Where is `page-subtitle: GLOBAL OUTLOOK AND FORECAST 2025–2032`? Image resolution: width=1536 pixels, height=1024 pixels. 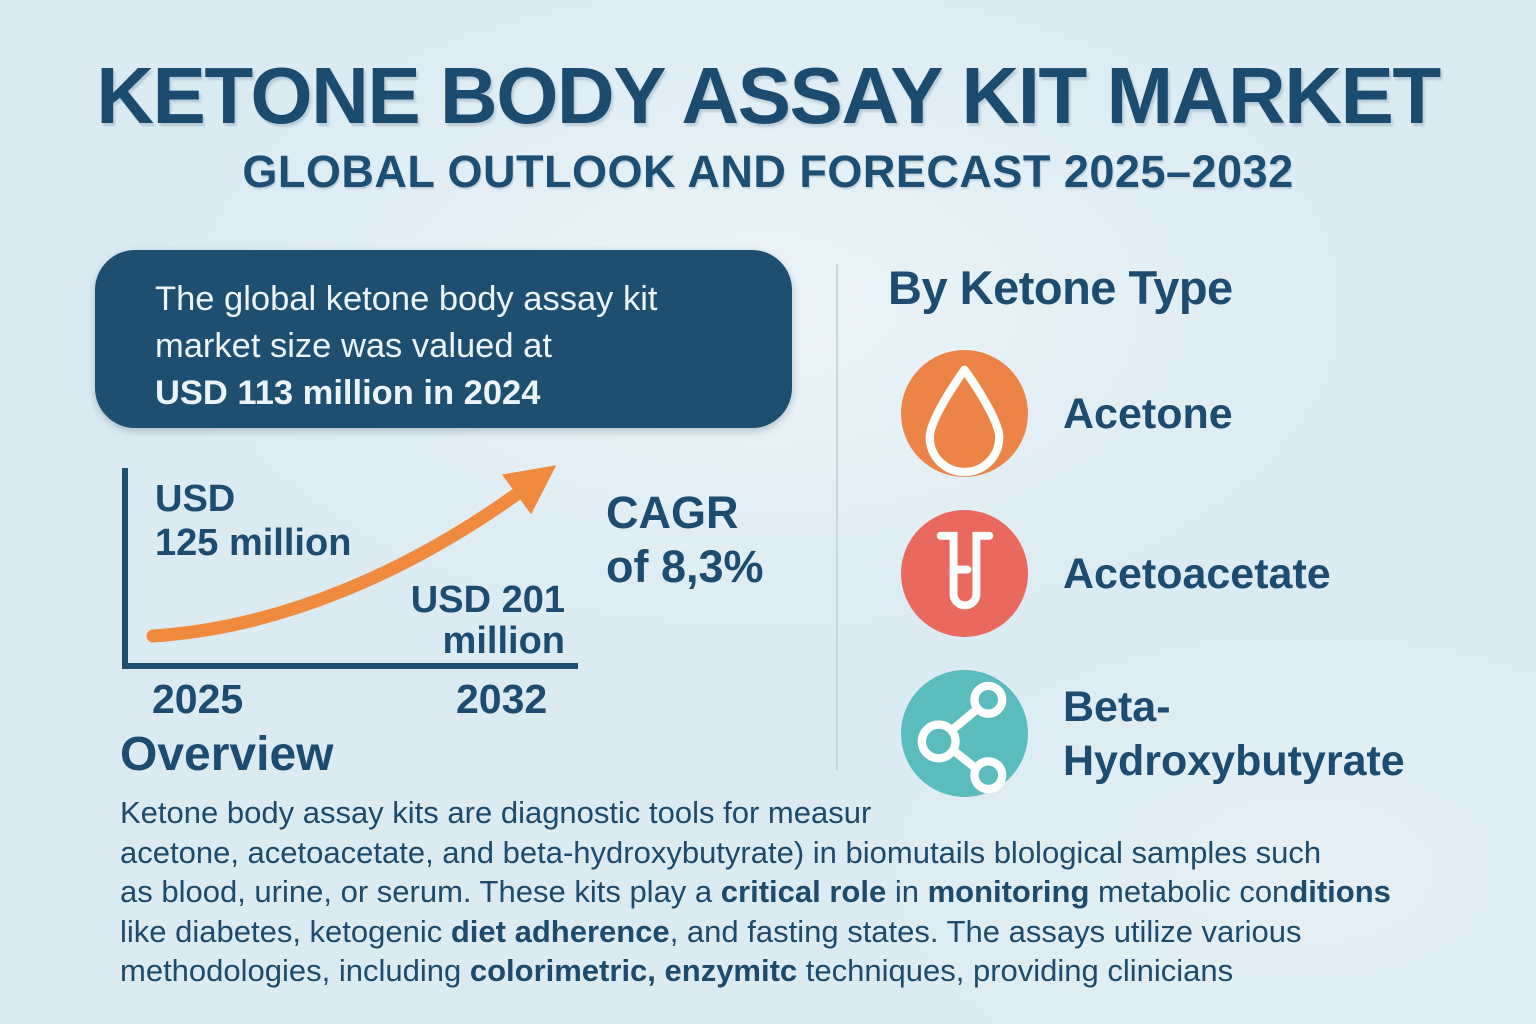 page-subtitle: GLOBAL OUTLOOK AND FORECAST 2025–2032 is located at coordinates (768, 171).